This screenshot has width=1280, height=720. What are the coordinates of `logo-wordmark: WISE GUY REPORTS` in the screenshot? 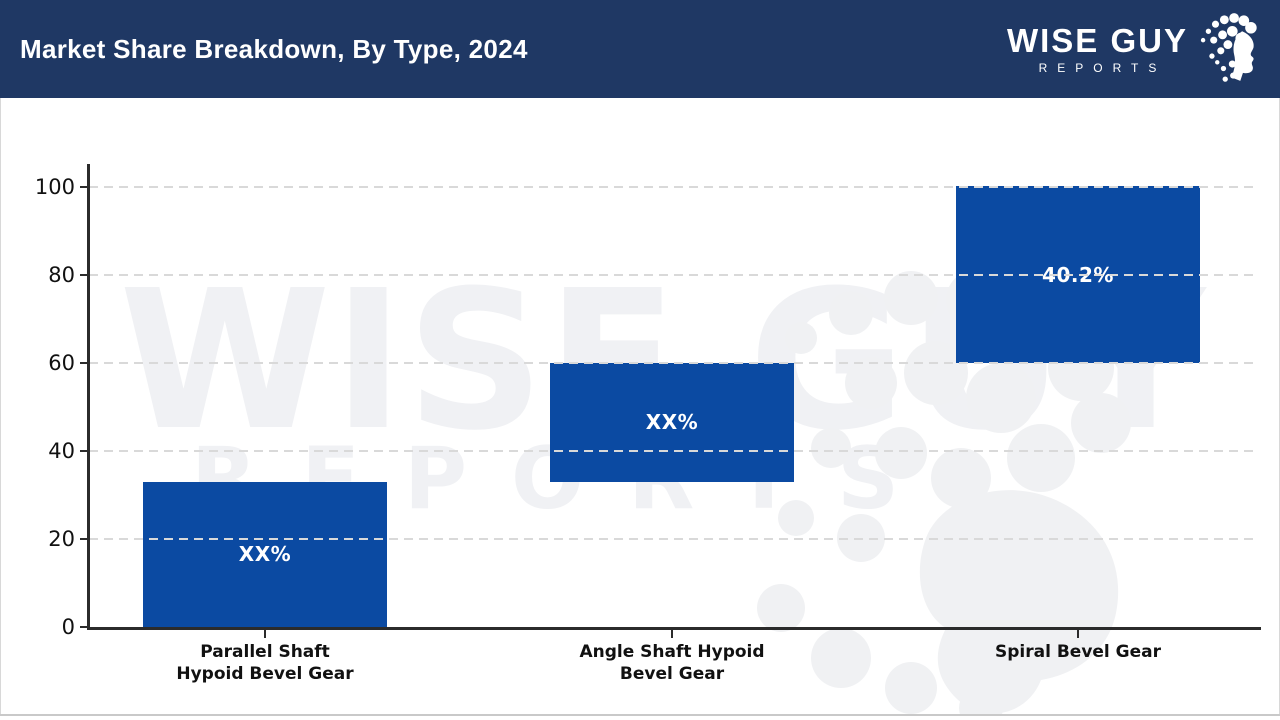 It's located at (1097, 49).